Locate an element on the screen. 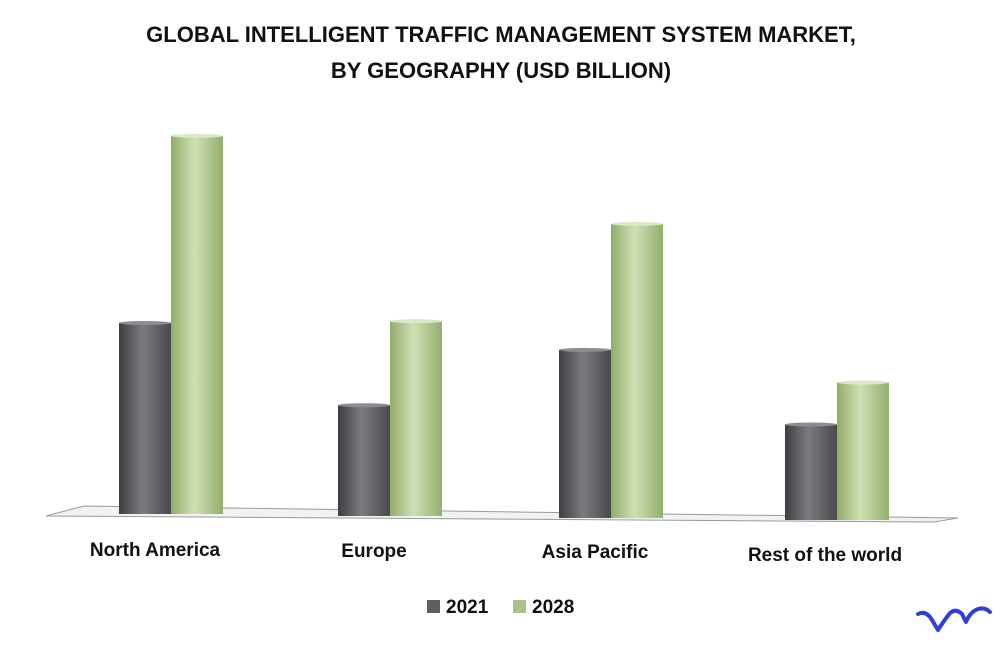  bar-2021-rest-of-the-world is located at coordinates (811, 472).